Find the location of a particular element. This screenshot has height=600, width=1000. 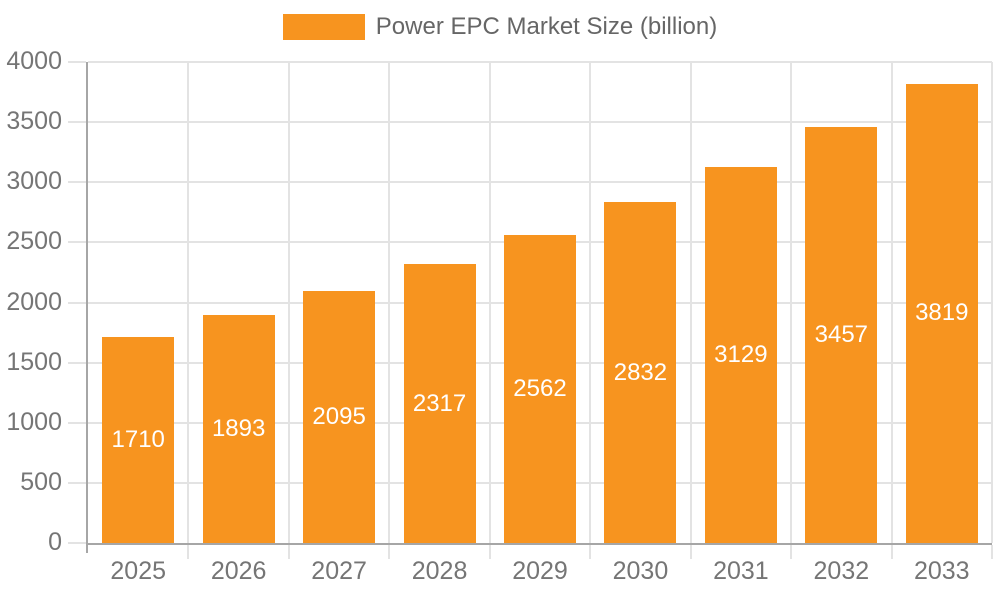

x-axis-tick-label: 2026 is located at coordinates (238, 571).